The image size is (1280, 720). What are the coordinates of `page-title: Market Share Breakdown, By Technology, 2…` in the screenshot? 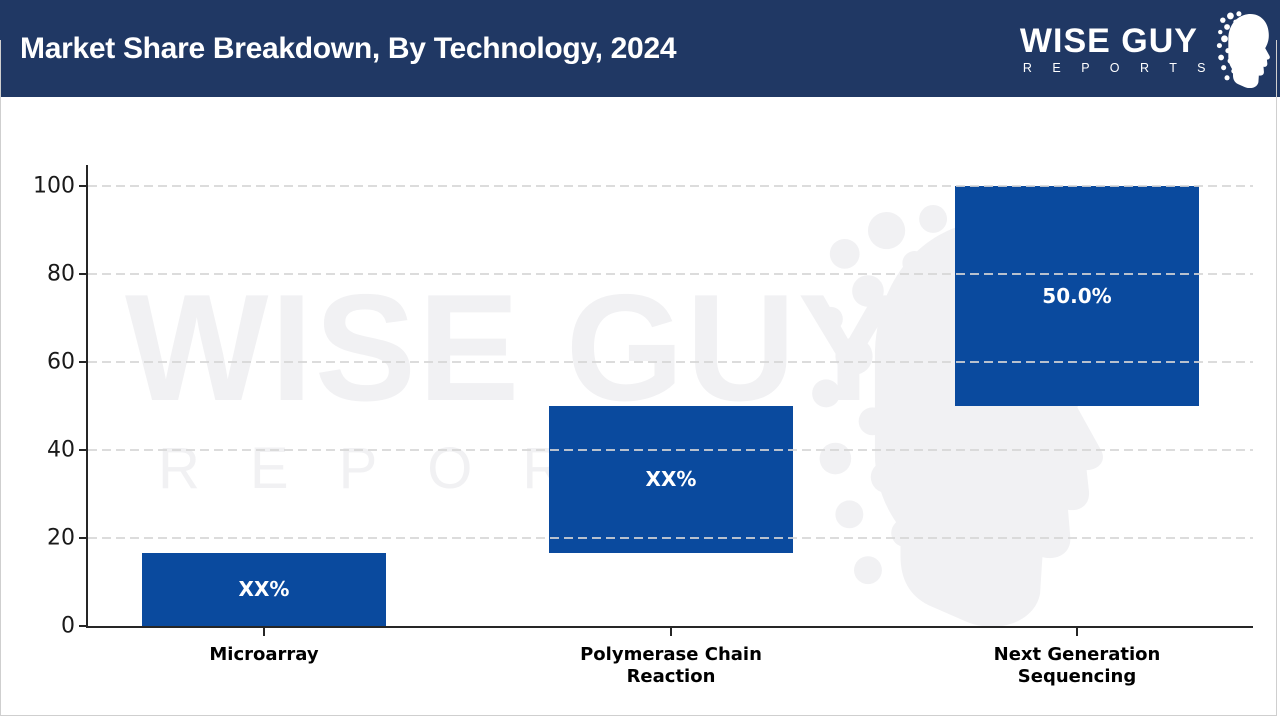 It's located at (348, 48).